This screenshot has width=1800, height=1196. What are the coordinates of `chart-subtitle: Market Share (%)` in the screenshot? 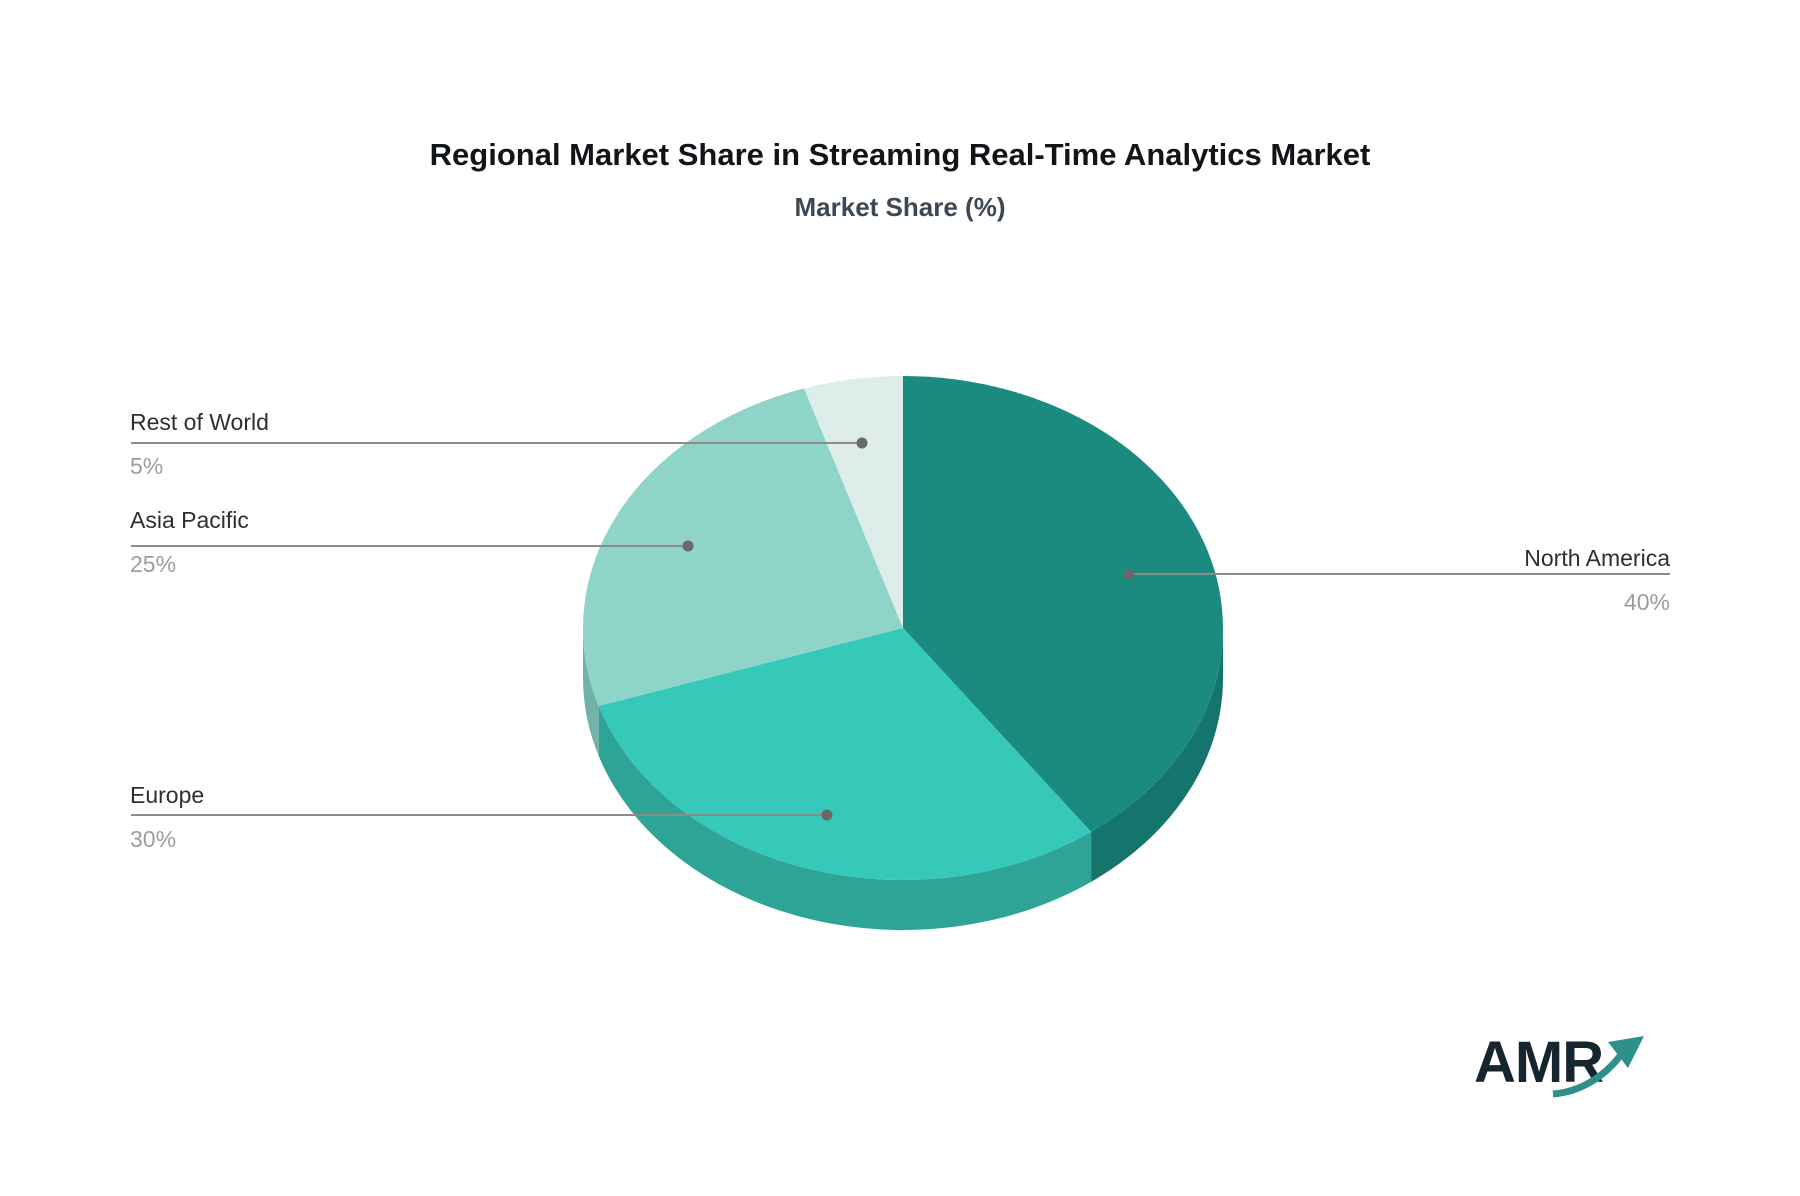 It's located at (900, 207).